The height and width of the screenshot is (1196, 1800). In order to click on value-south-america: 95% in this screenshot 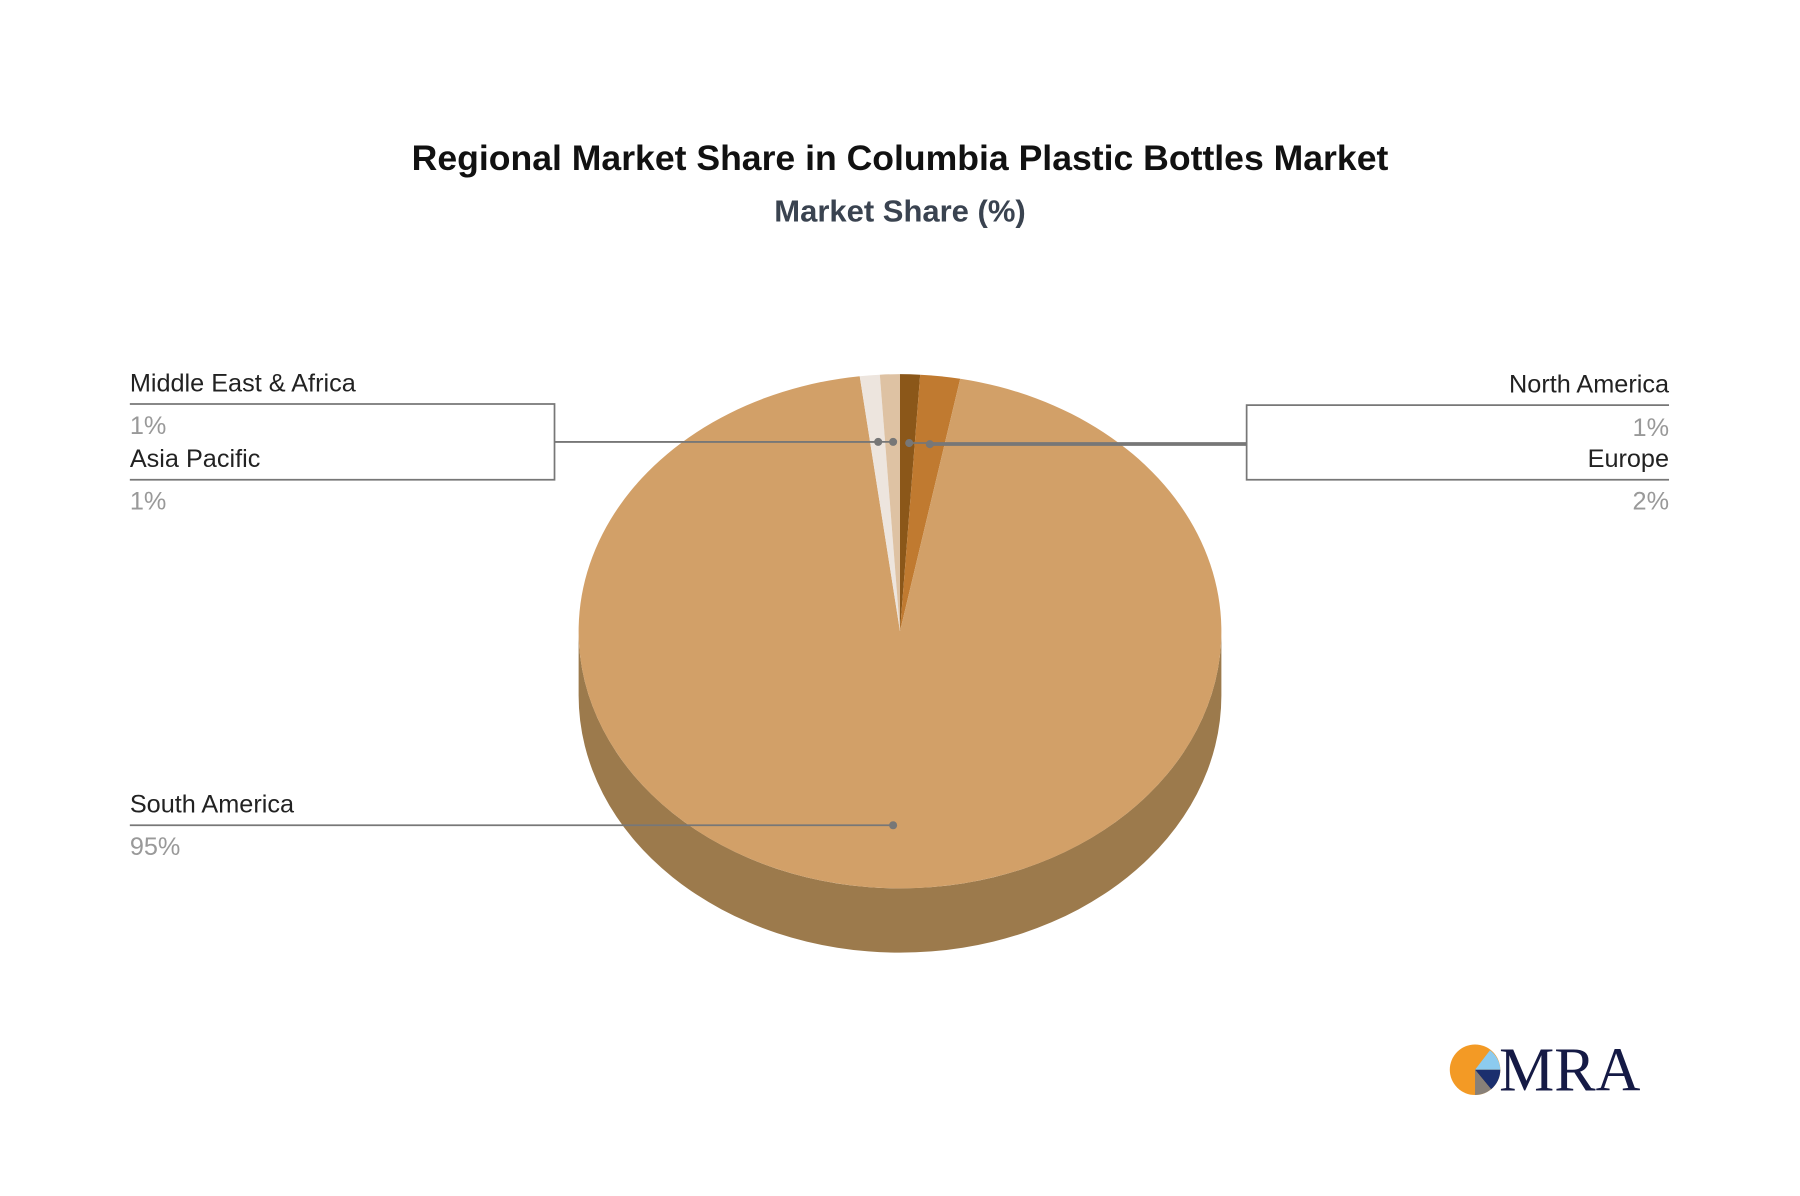, I will do `click(155, 847)`.